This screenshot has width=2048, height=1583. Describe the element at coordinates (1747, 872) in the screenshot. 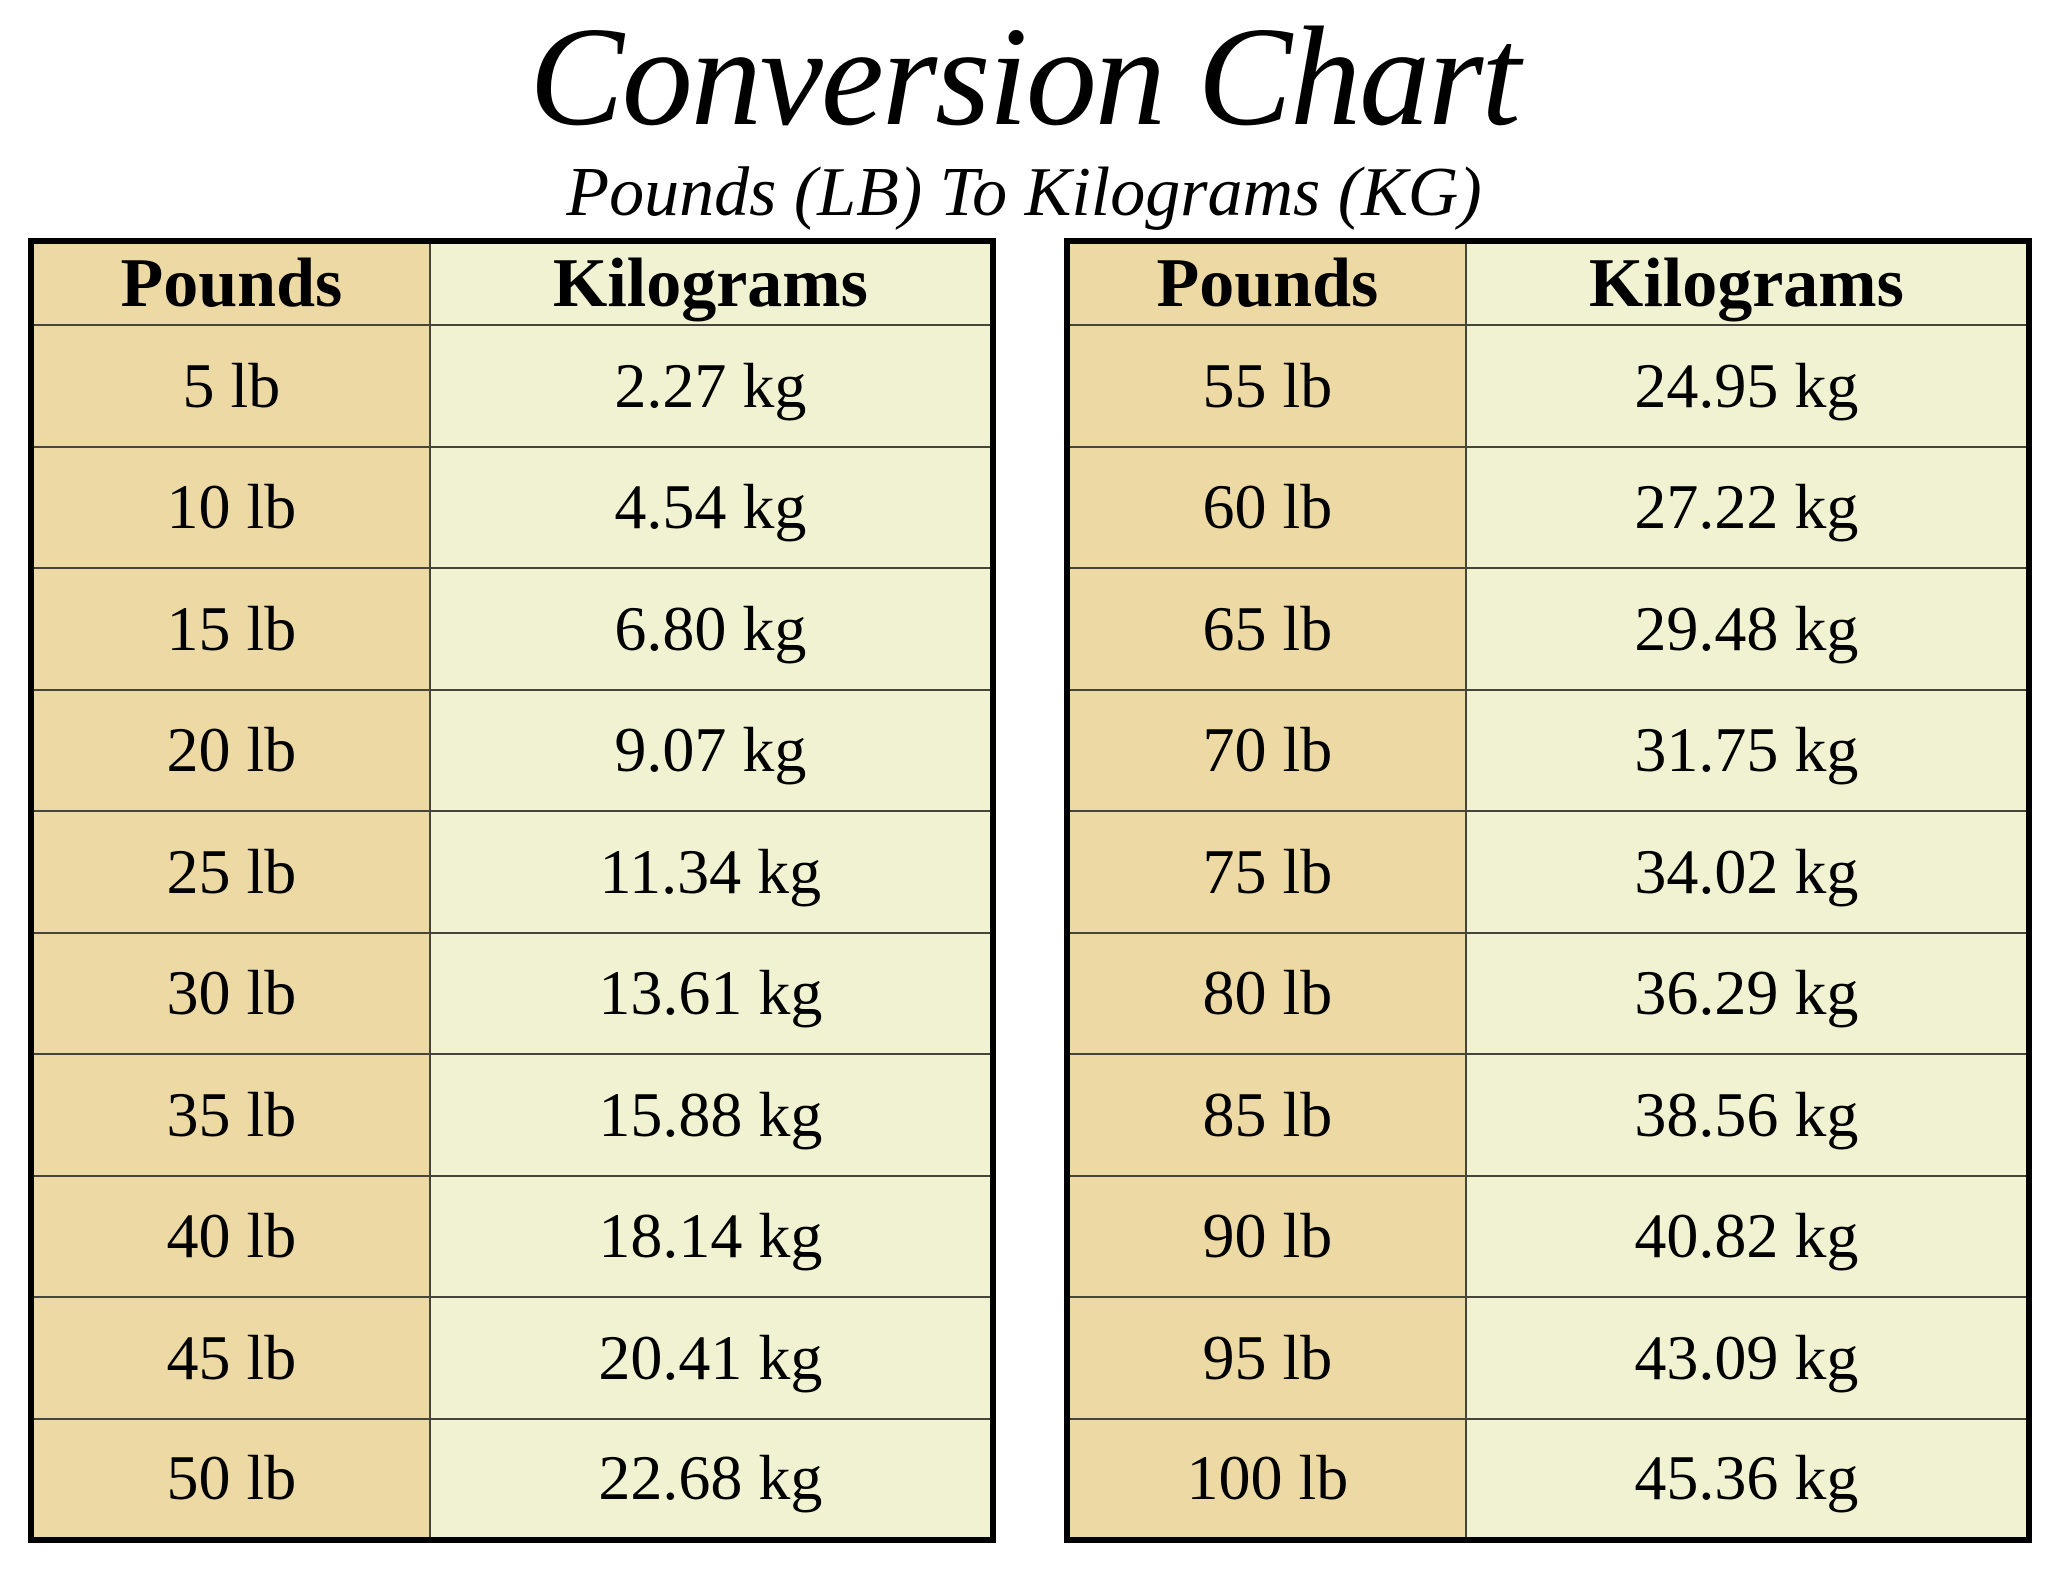

I see `kilograms-cell: 34.02 kg` at that location.